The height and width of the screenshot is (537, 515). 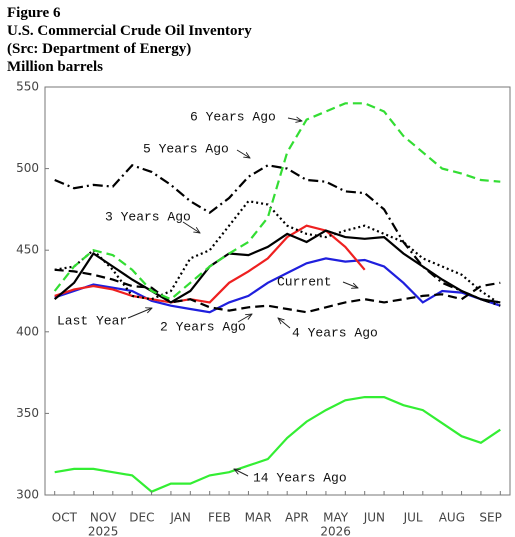 I want to click on title-line: Million barrels, so click(x=55, y=67).